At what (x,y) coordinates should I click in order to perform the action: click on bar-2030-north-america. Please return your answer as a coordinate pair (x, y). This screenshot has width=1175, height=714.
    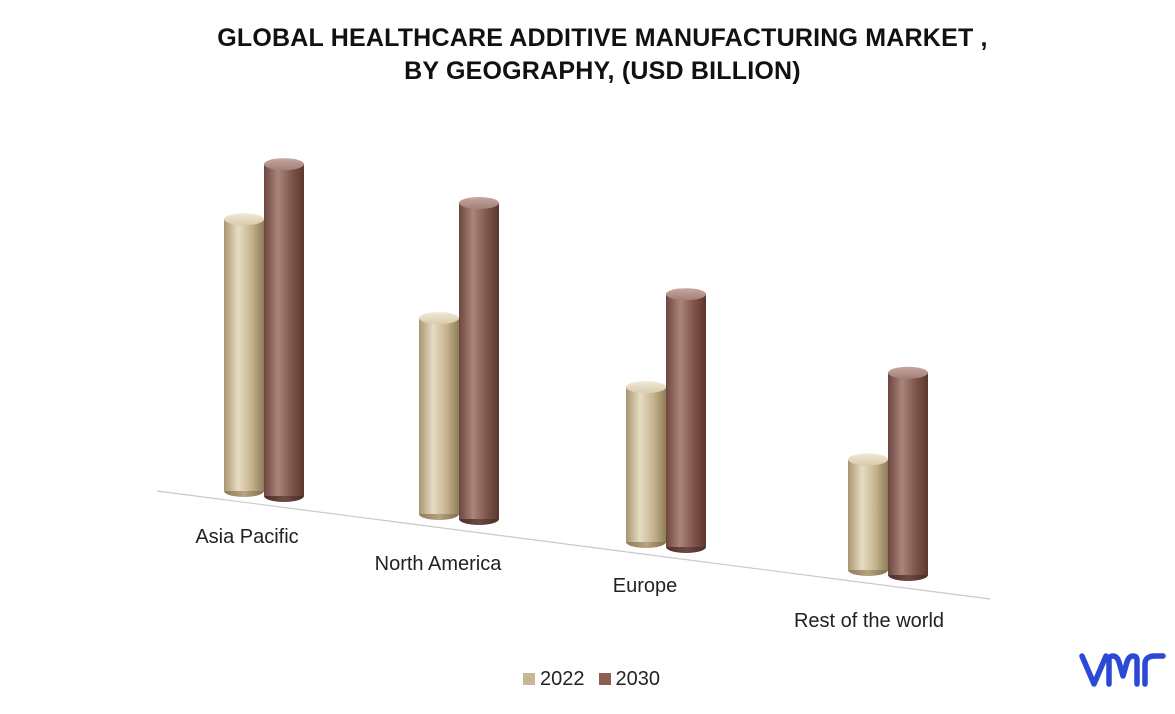
    Looking at the image, I should click on (479, 361).